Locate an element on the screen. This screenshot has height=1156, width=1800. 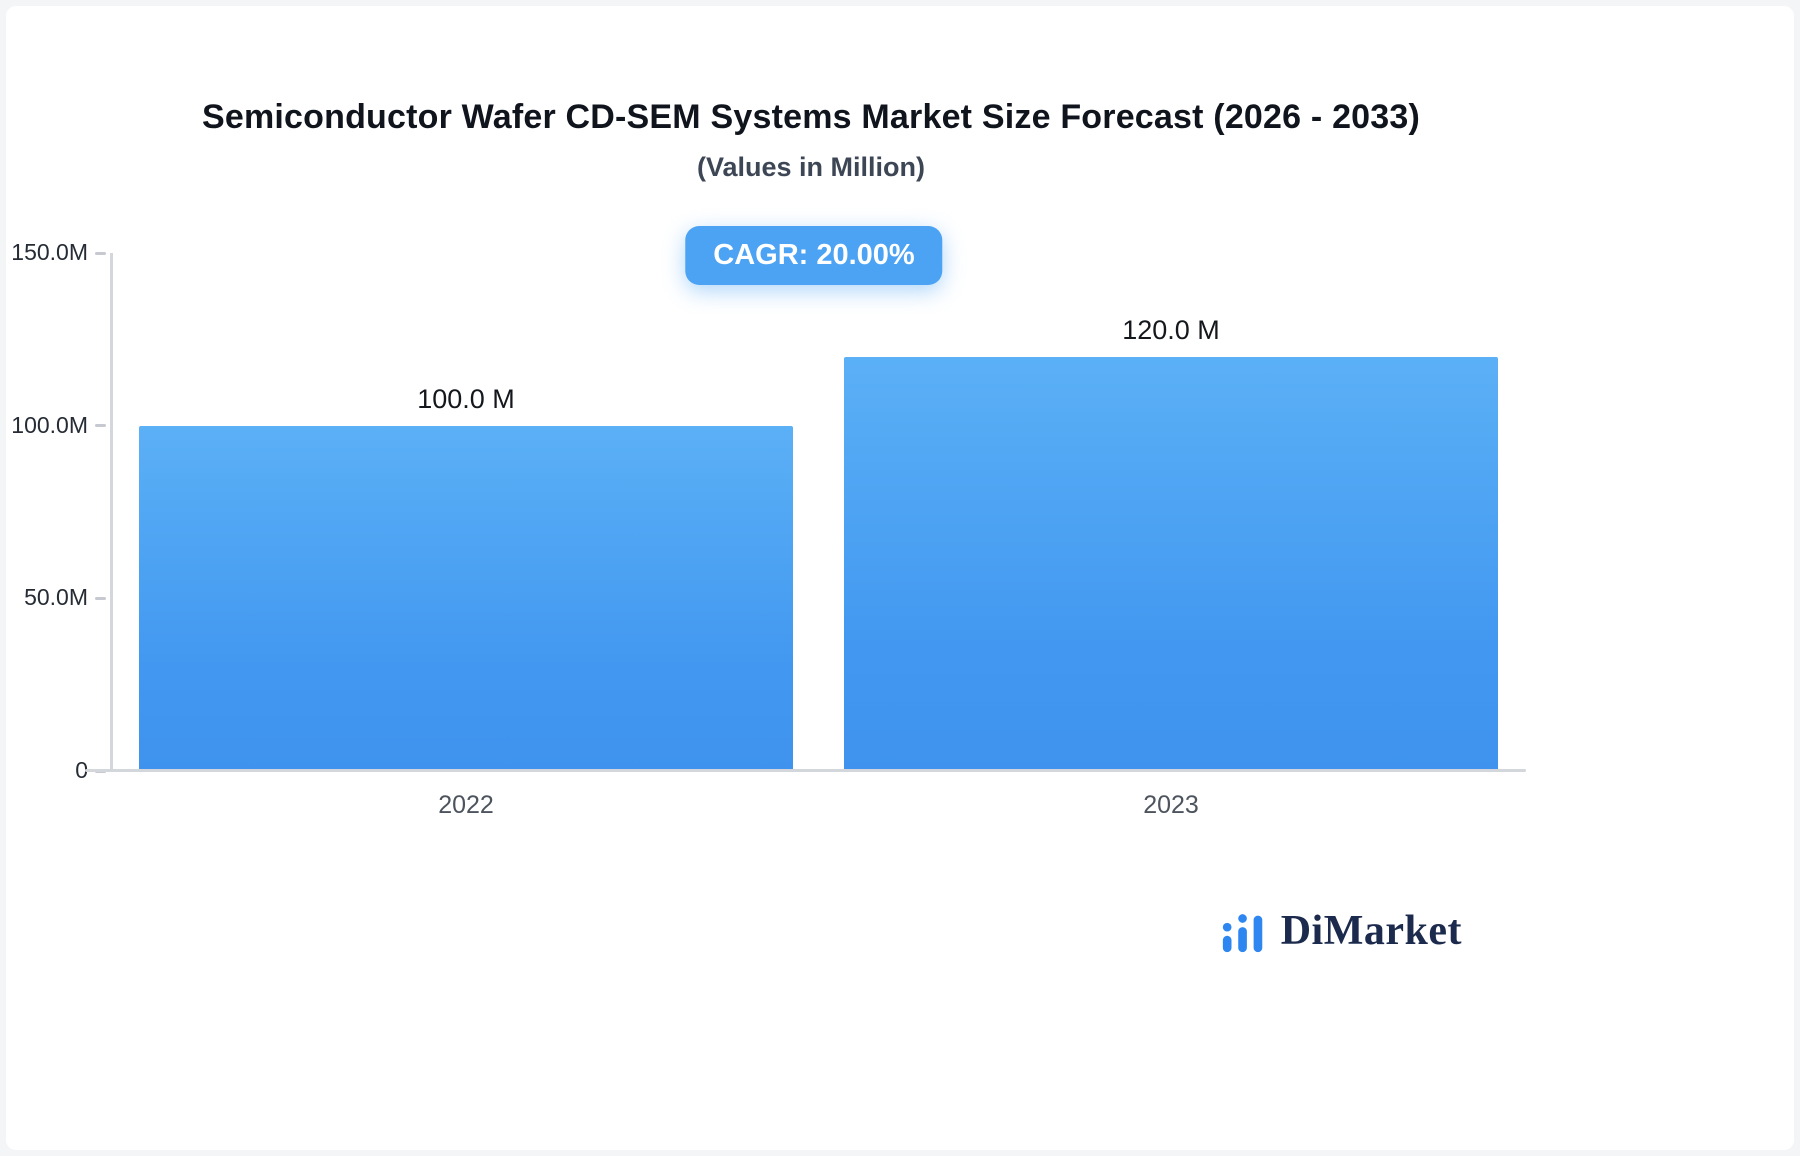
y-axis-tick-label-100: 100.0M is located at coordinates (49, 424).